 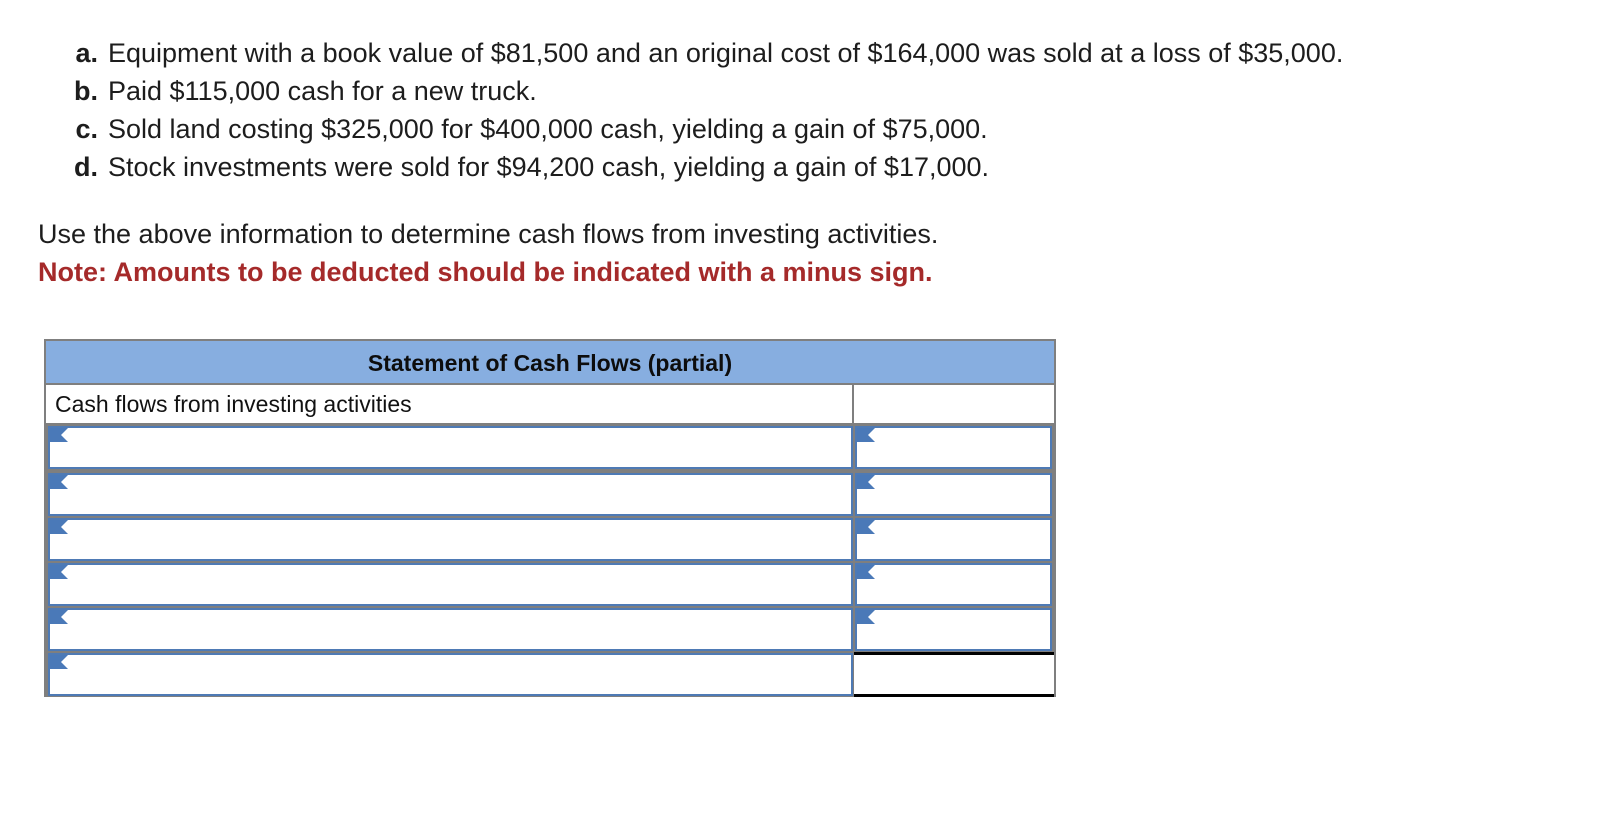 I want to click on table-row-section-header: Cash flows from investing activities, so click(x=550, y=405).